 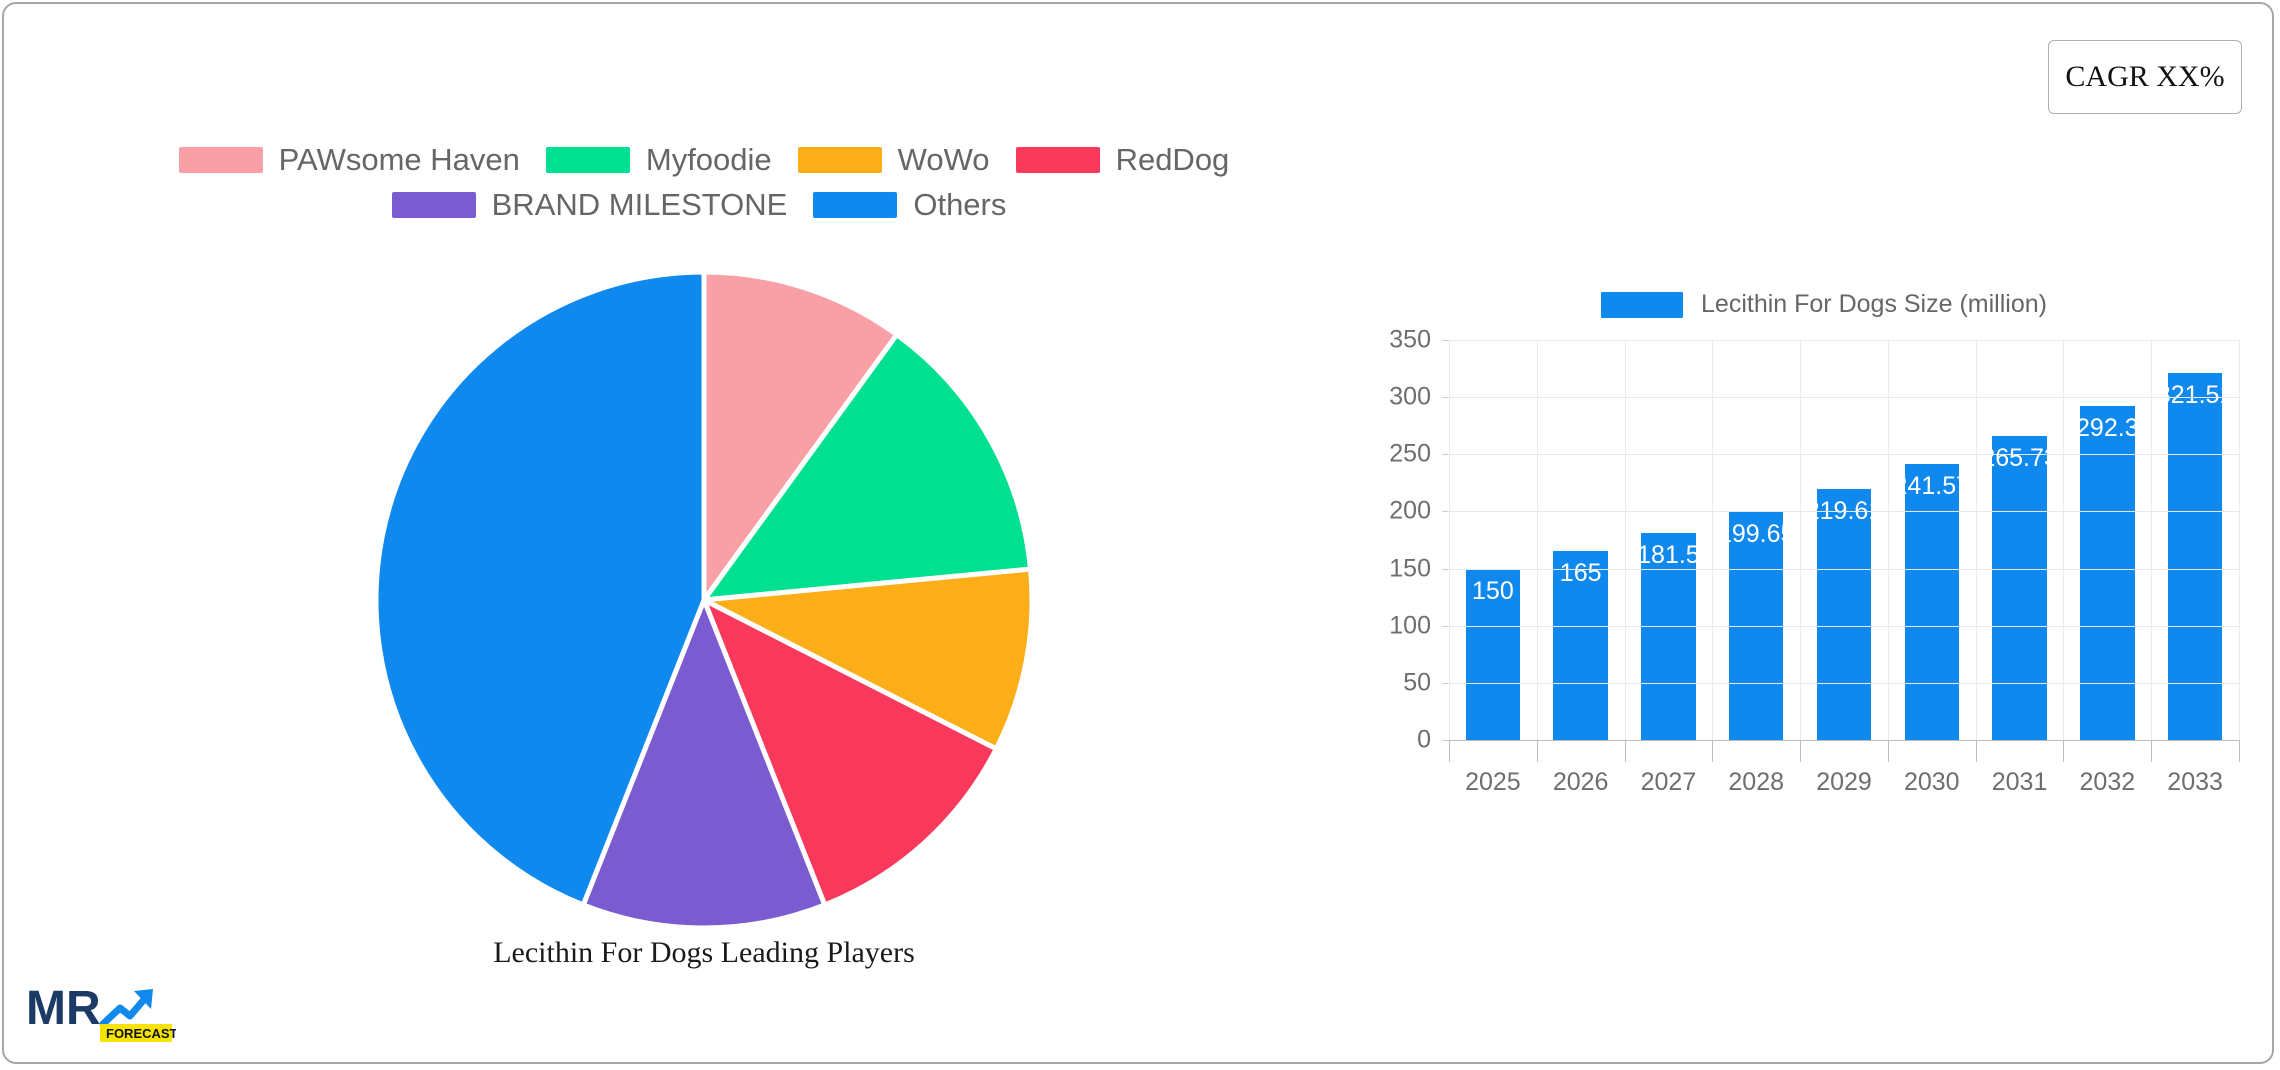 What do you see at coordinates (399, 159) in the screenshot?
I see `legend-item-label: PAWsome Haven` at bounding box center [399, 159].